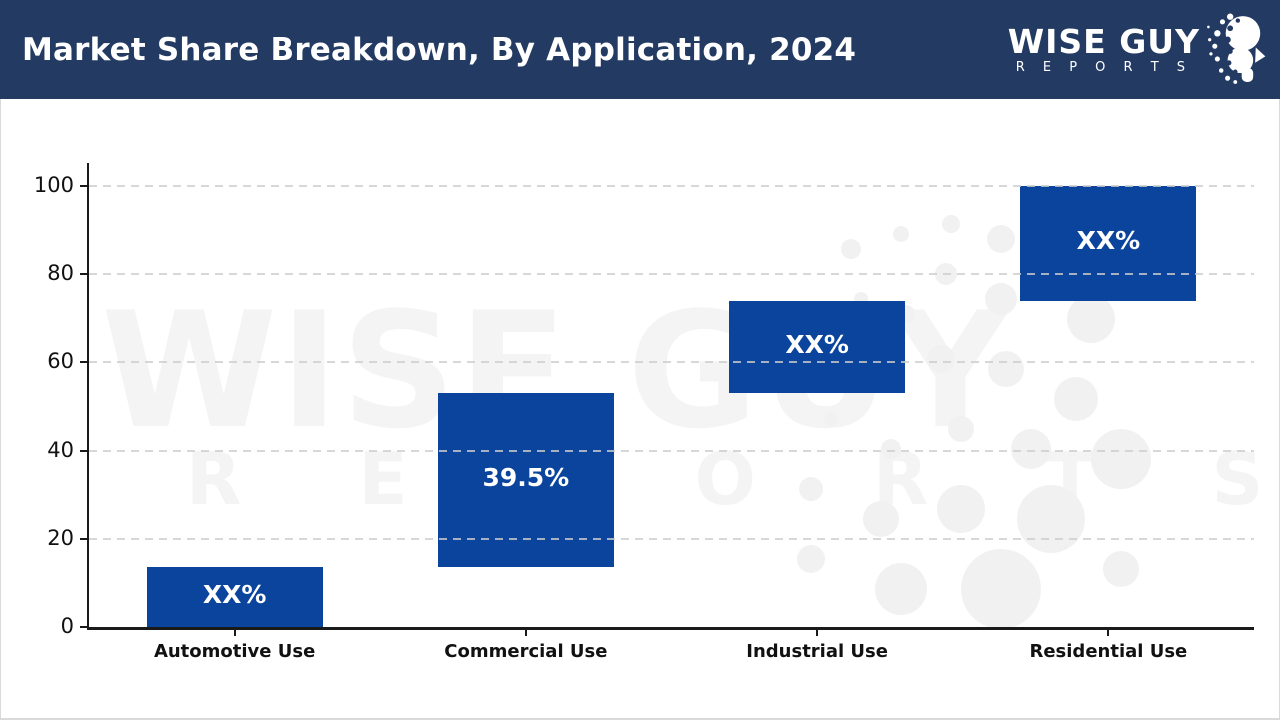 The width and height of the screenshot is (1280, 720). I want to click on brand-logo-text: WISE GUY R E P O R T S, so click(1104, 49).